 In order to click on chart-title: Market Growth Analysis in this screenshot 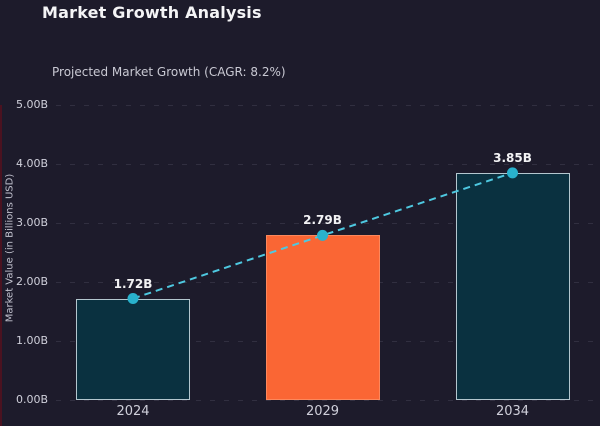, I will do `click(152, 12)`.